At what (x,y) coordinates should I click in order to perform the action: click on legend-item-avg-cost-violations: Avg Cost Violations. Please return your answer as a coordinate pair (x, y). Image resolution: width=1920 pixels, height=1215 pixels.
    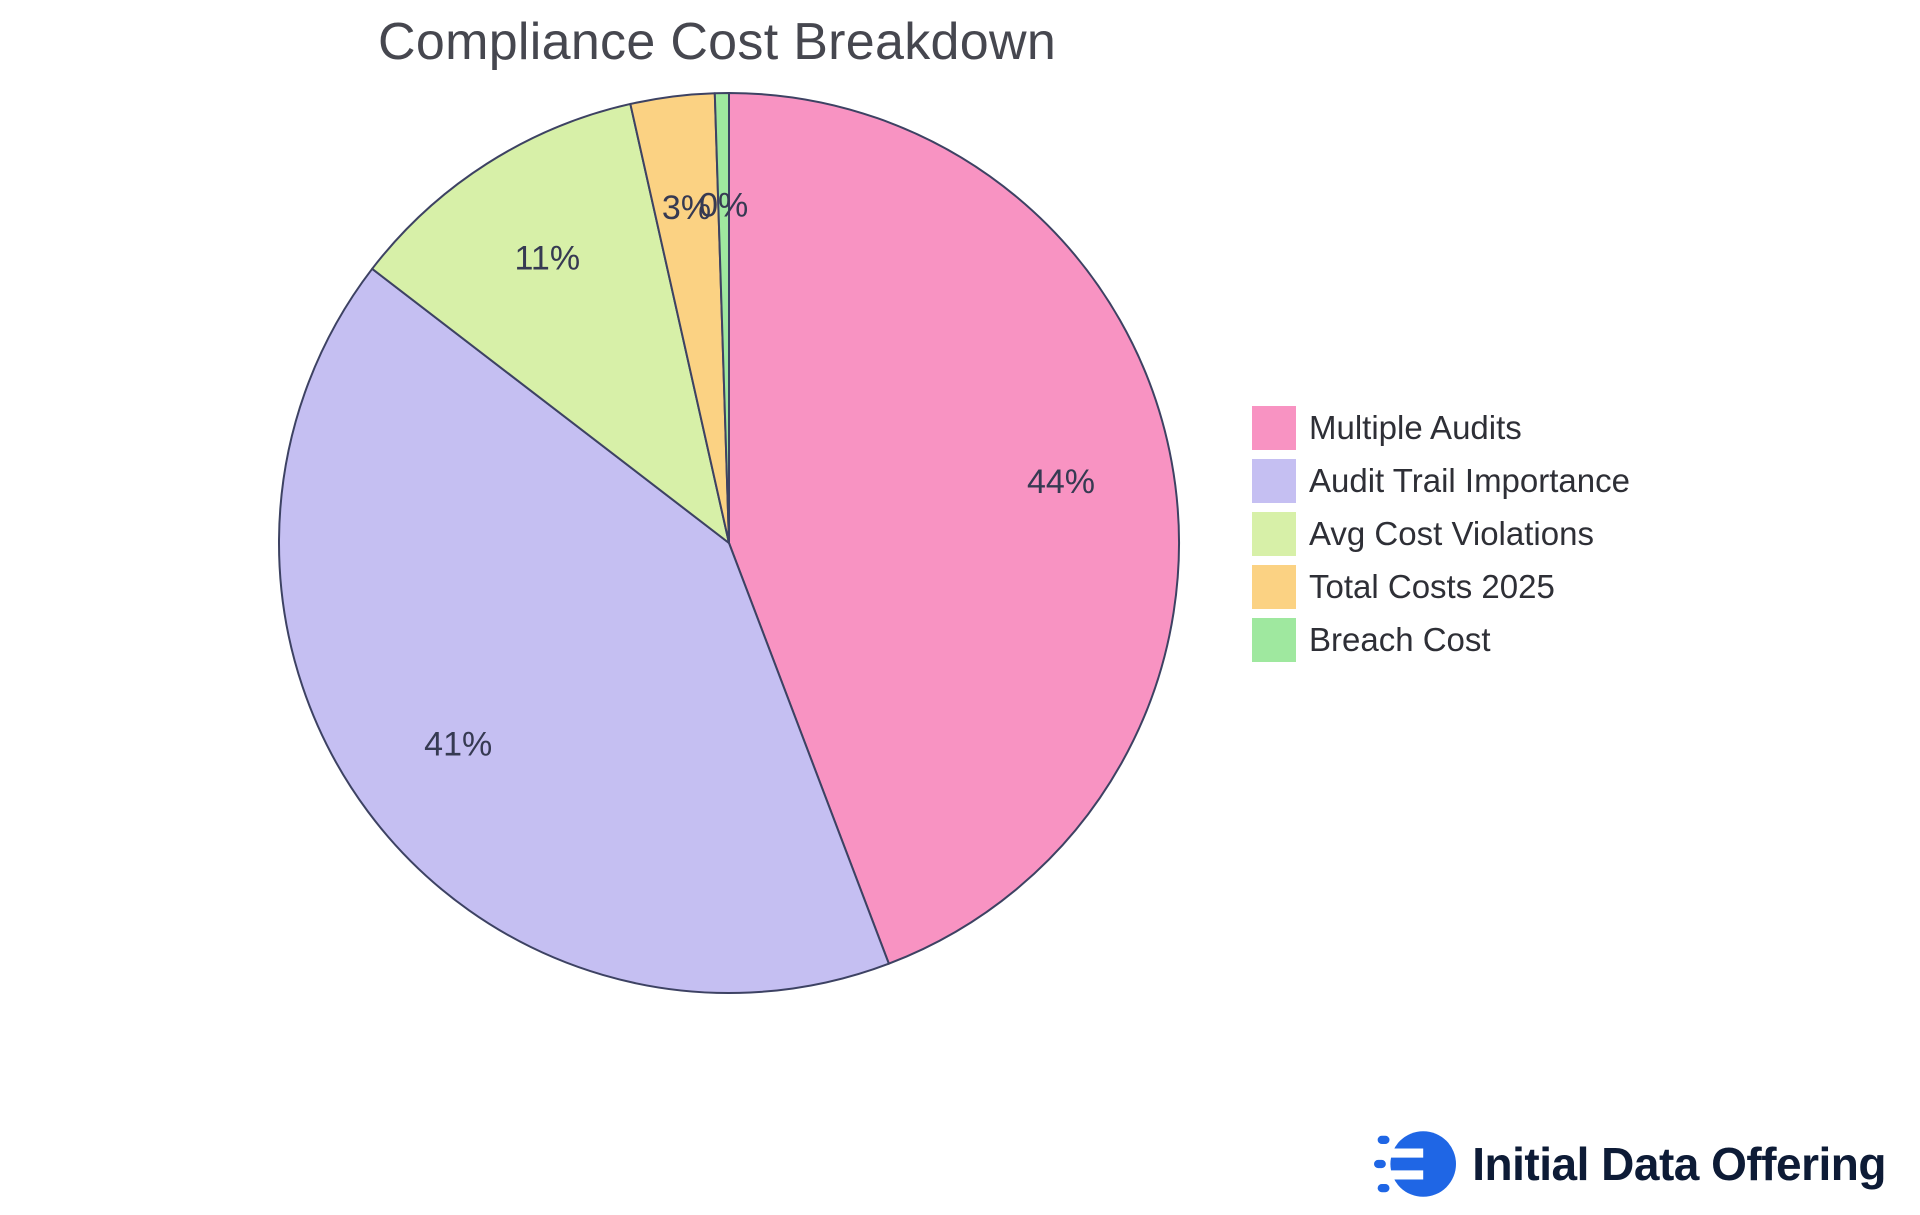
    Looking at the image, I should click on (1441, 534).